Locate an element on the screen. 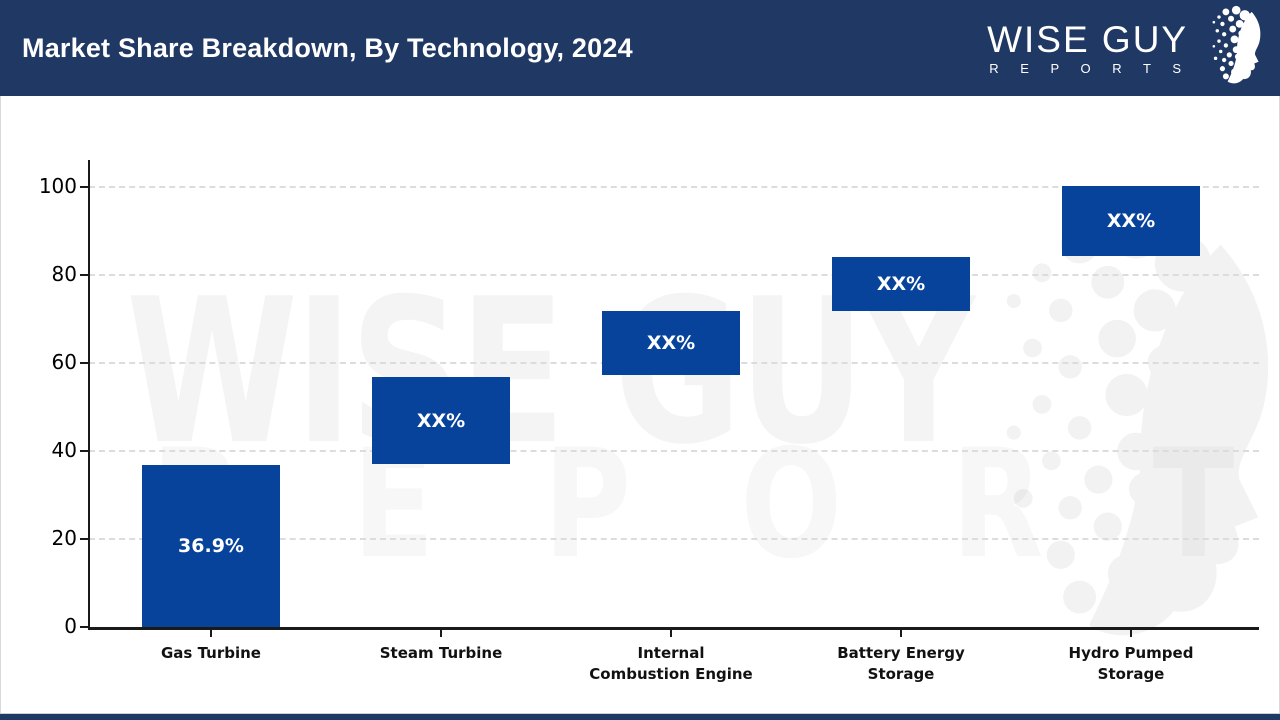  bar-hydro-pumped-storage: XX% is located at coordinates (1131, 221).